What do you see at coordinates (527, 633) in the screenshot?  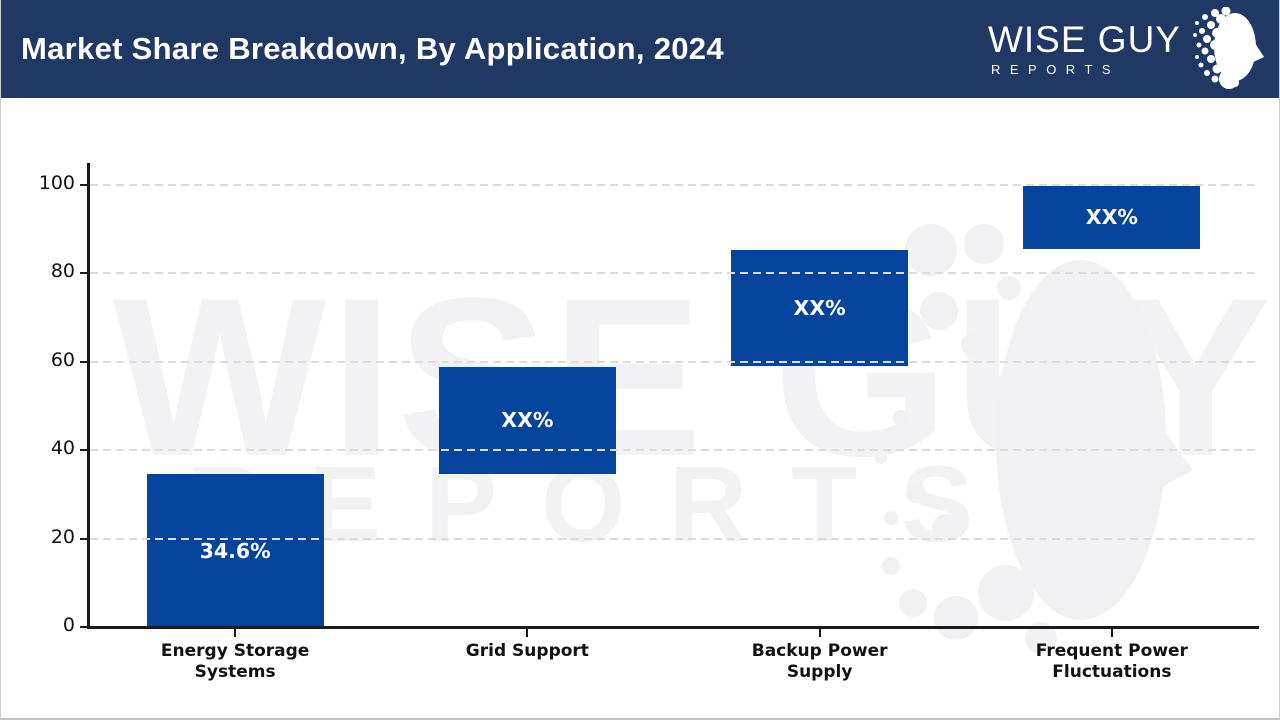 I see `x-tick-grid-support` at bounding box center [527, 633].